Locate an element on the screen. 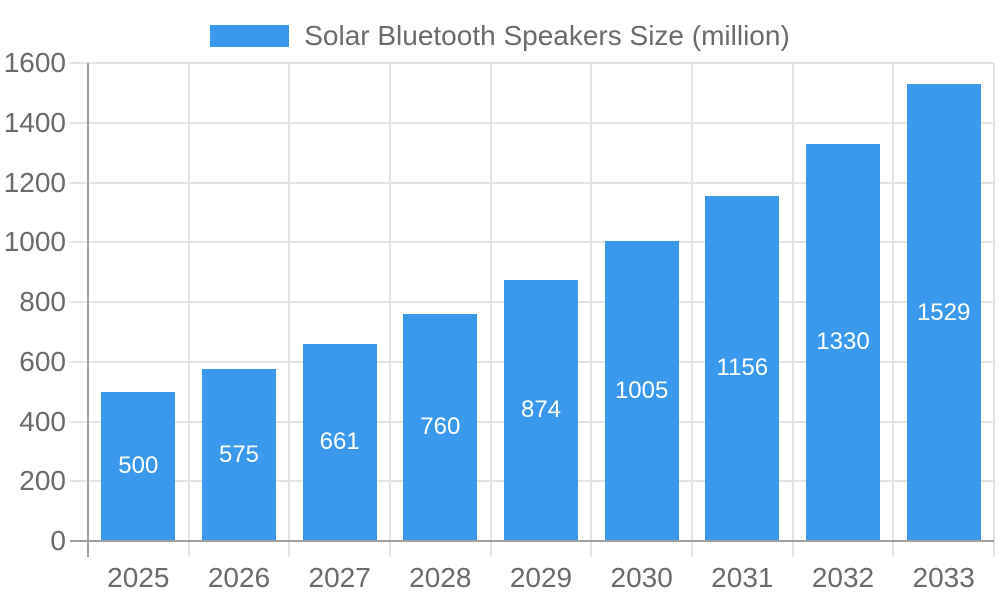  y-axis-tick-label: 0 is located at coordinates (58, 540).